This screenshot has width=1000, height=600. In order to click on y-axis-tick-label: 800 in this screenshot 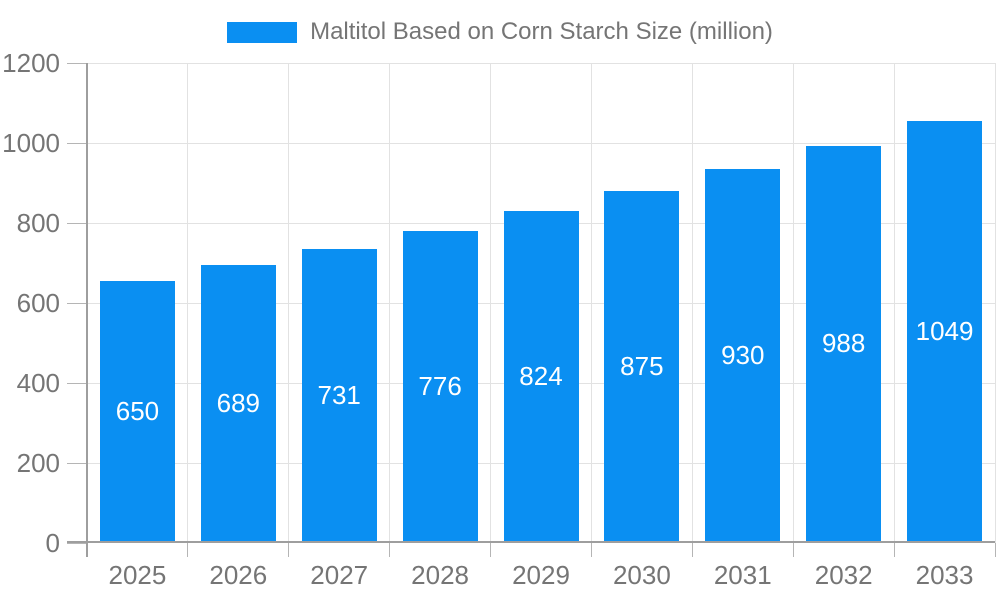, I will do `click(38, 223)`.